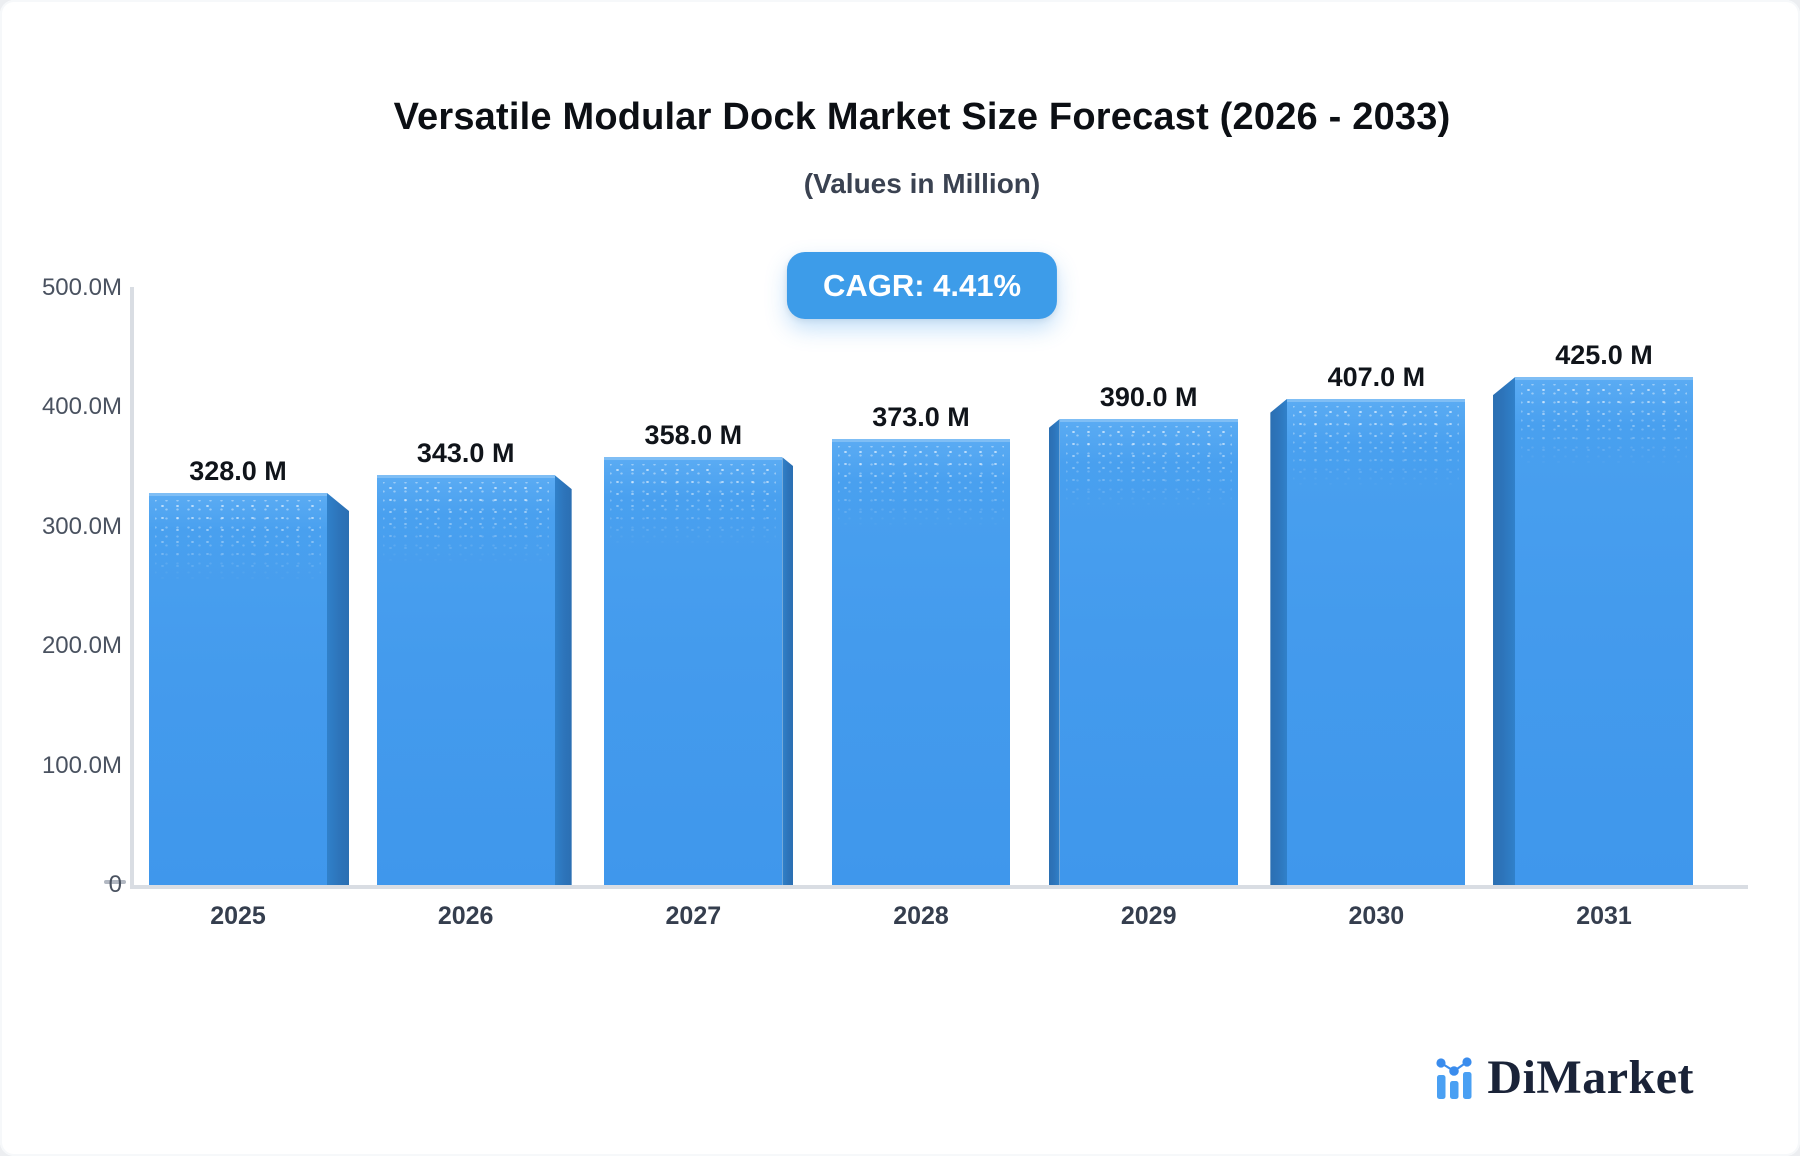 The height and width of the screenshot is (1156, 1800). What do you see at coordinates (238, 471) in the screenshot?
I see `bar-value-label: 328.0 M` at bounding box center [238, 471].